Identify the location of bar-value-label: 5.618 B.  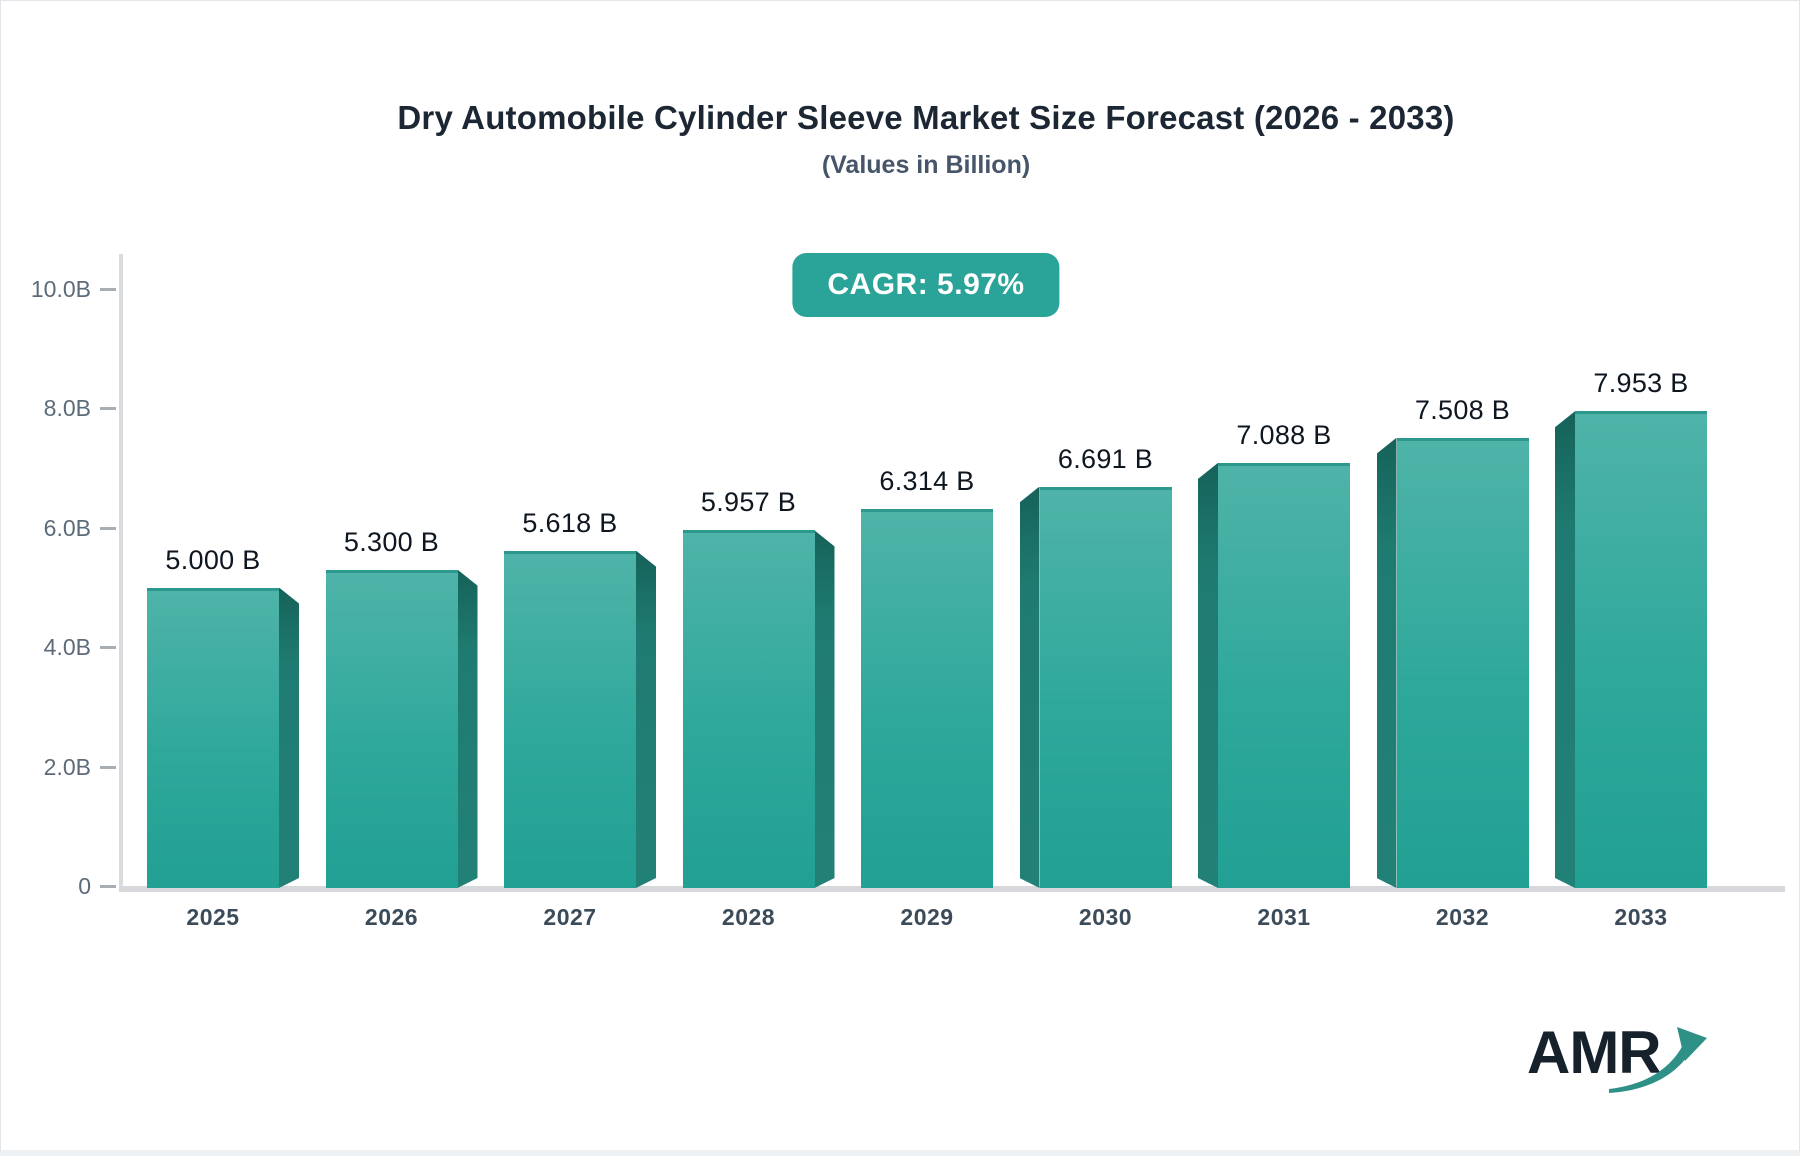
(570, 522).